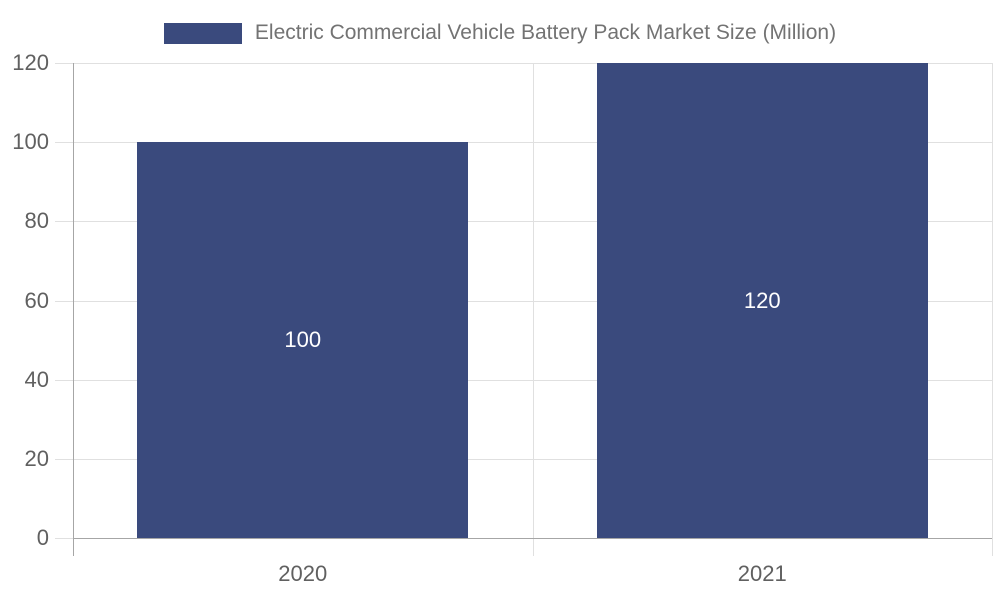  What do you see at coordinates (202, 33) in the screenshot?
I see `legend-swatch` at bounding box center [202, 33].